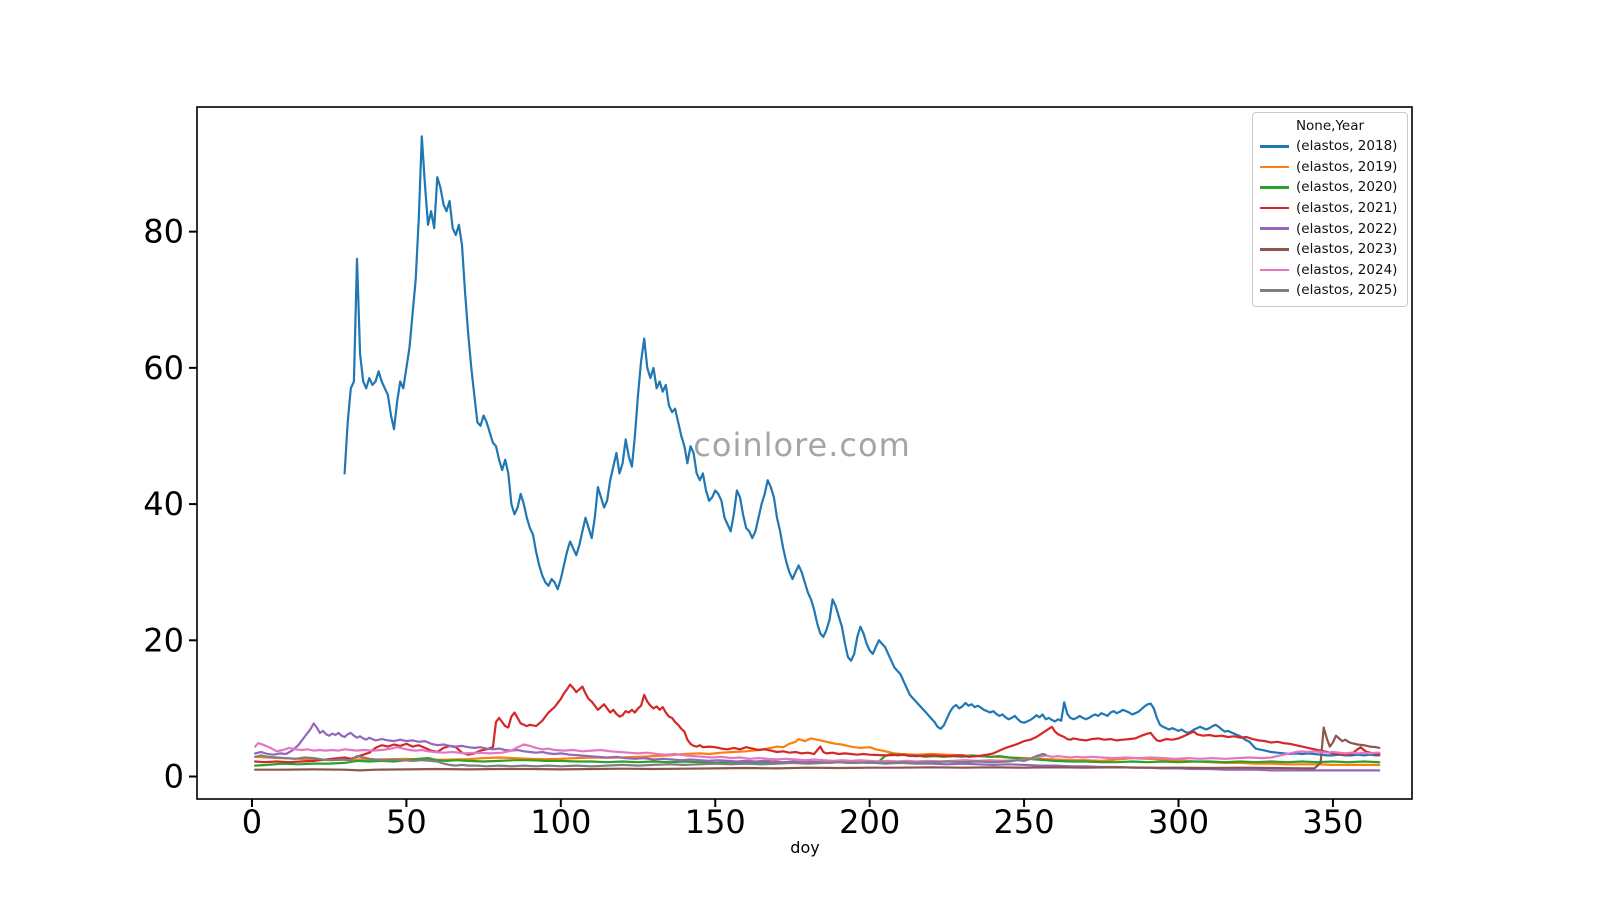 Image resolution: width=1600 pixels, height=900 pixels. What do you see at coordinates (174, 777) in the screenshot?
I see `y-tick-label: 0` at bounding box center [174, 777].